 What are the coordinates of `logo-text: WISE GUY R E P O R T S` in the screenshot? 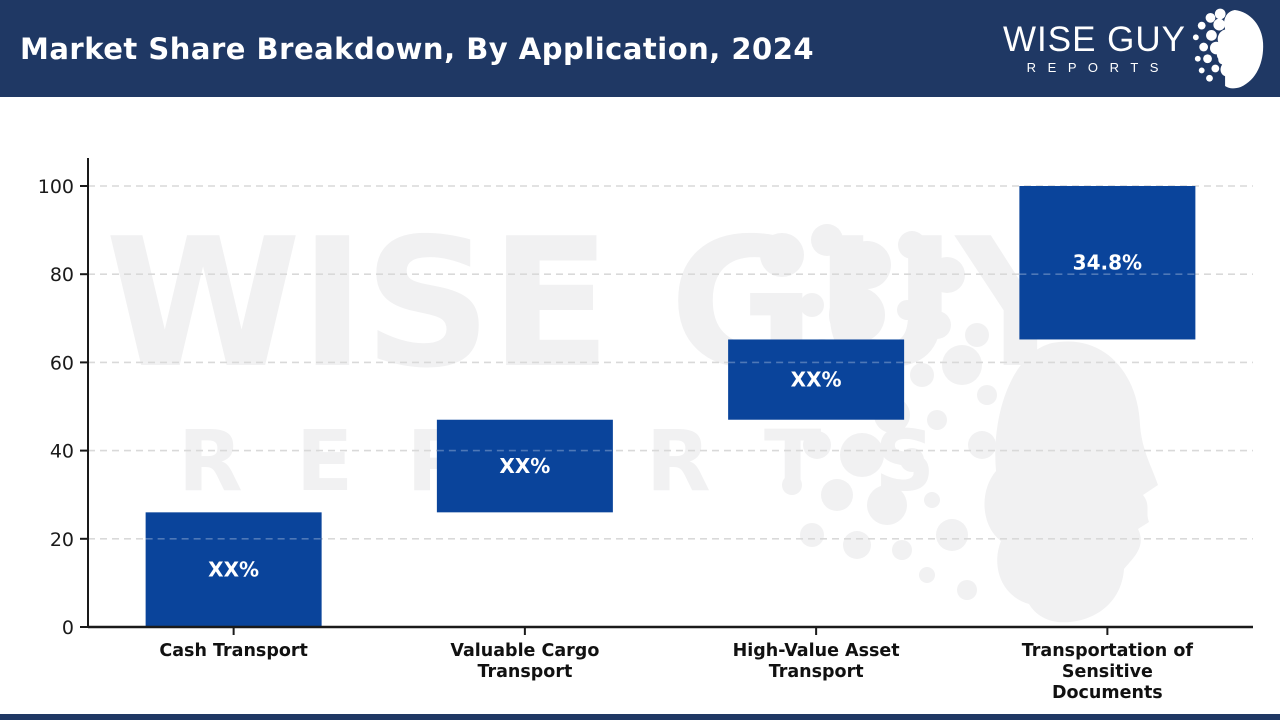 It's located at (1094, 48).